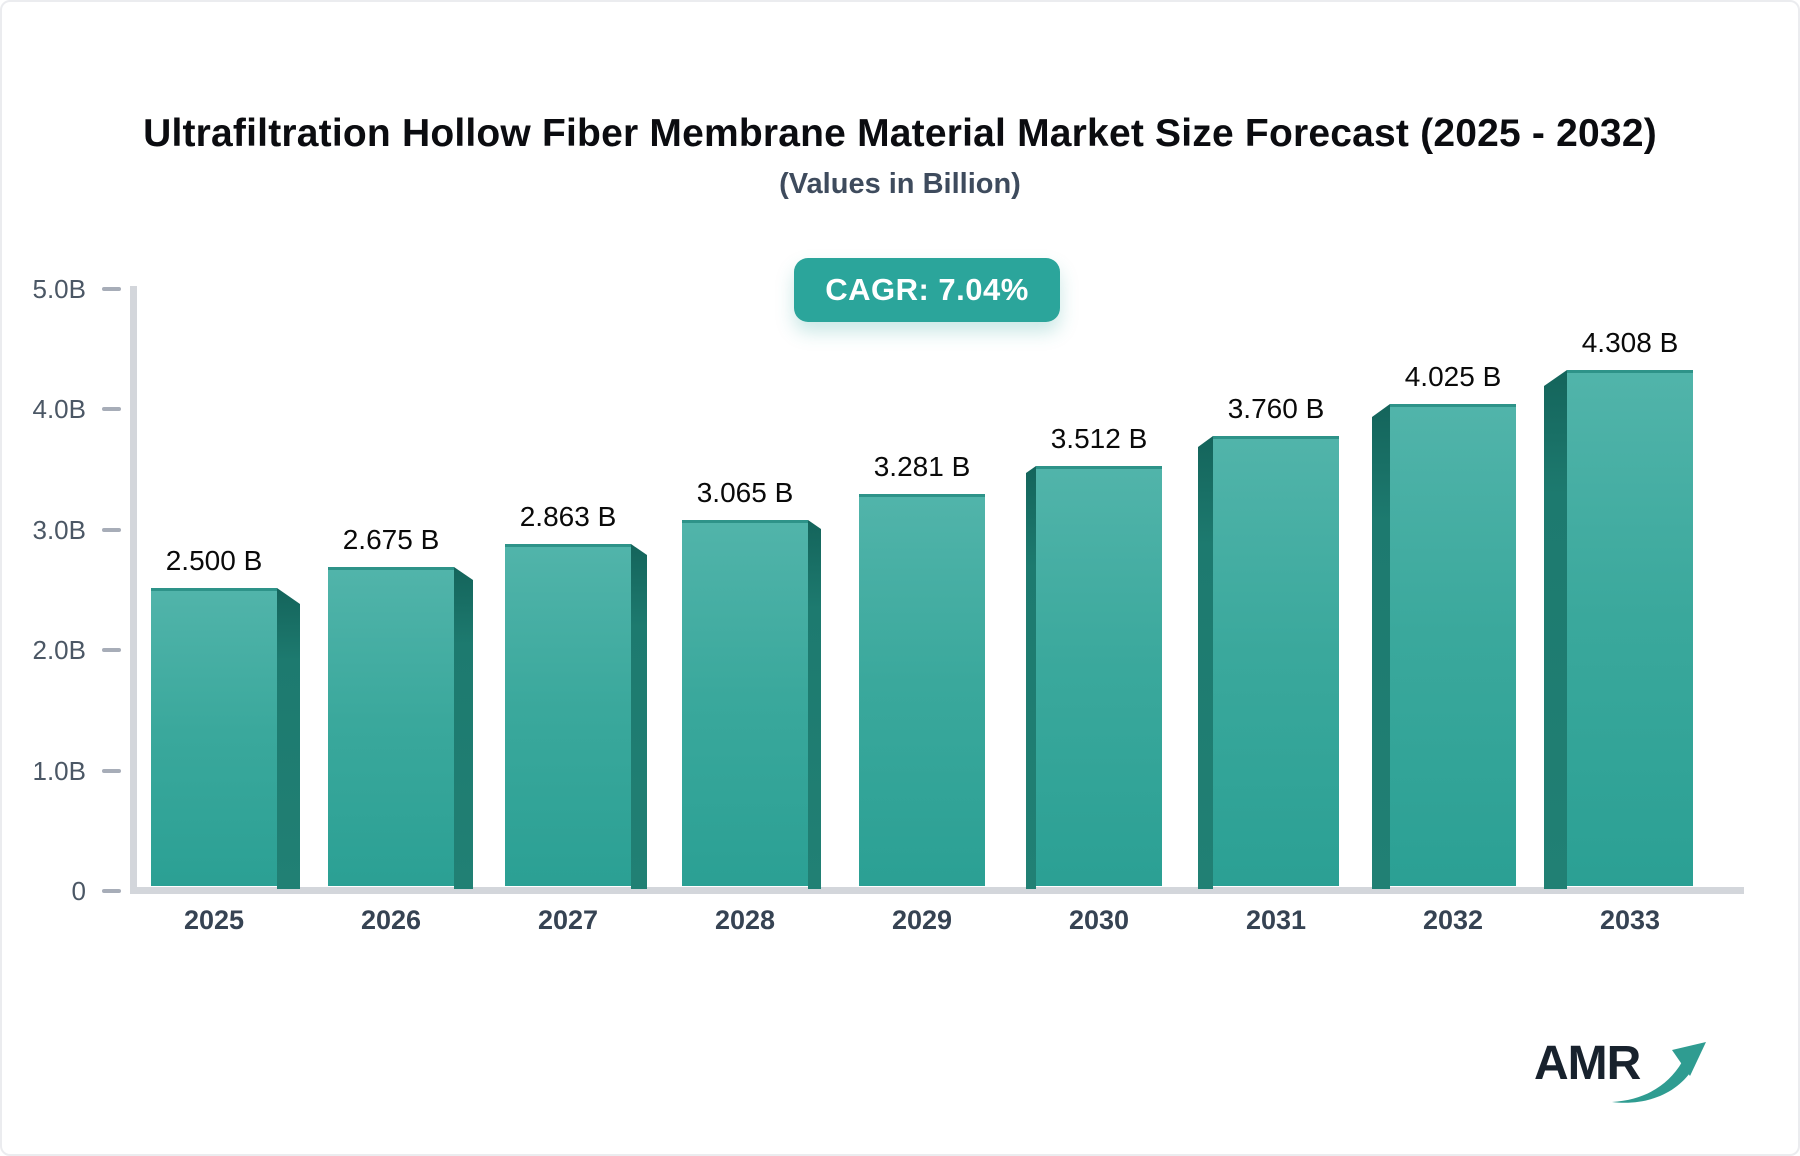 This screenshot has width=1800, height=1156. Describe the element at coordinates (391, 920) in the screenshot. I see `x-axis-label: 2026` at that location.